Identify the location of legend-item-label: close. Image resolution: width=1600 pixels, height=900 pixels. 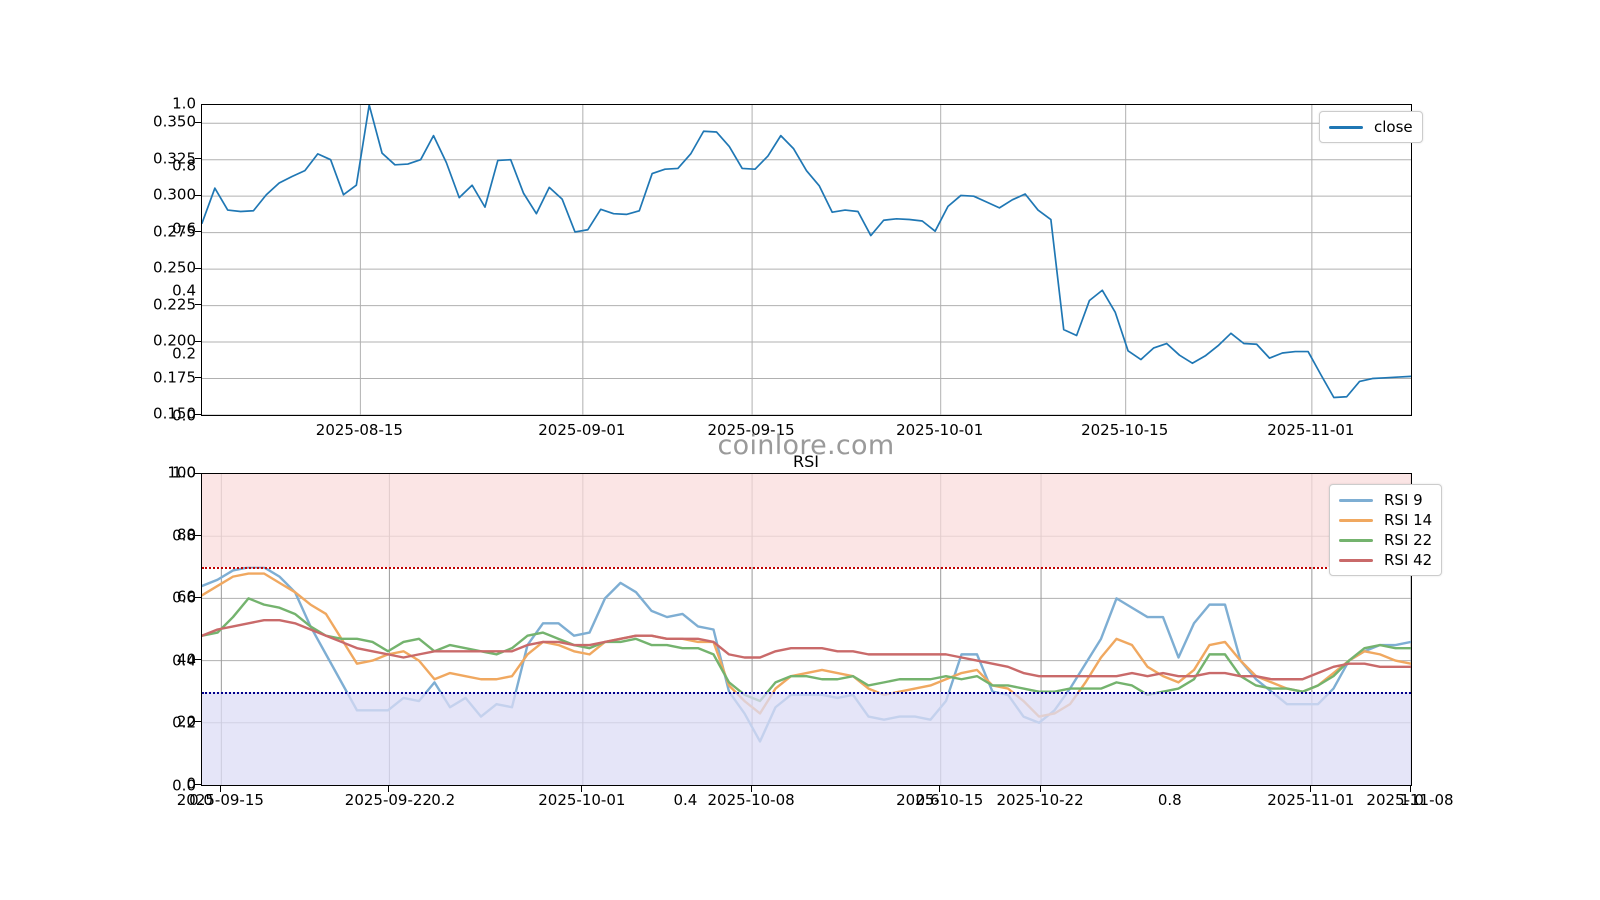
(1393, 127).